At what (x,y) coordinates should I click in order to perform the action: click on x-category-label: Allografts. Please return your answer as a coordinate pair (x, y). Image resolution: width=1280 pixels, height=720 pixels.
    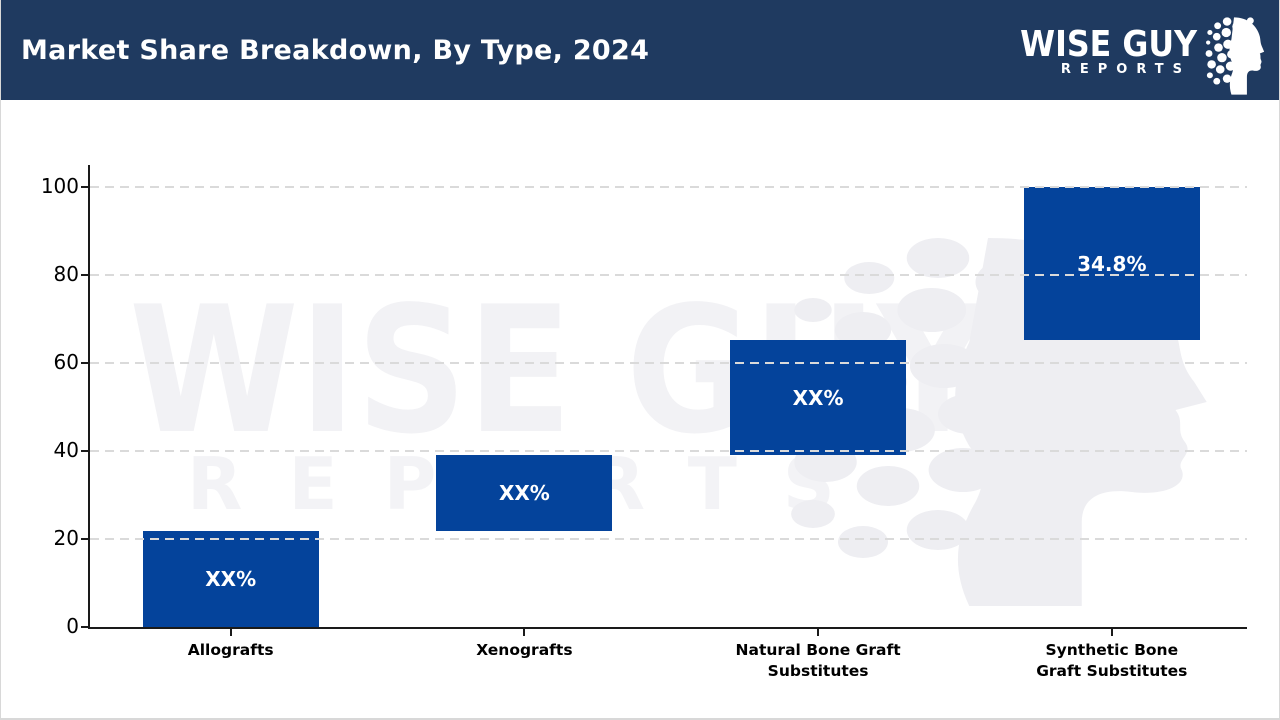
    Looking at the image, I should click on (231, 650).